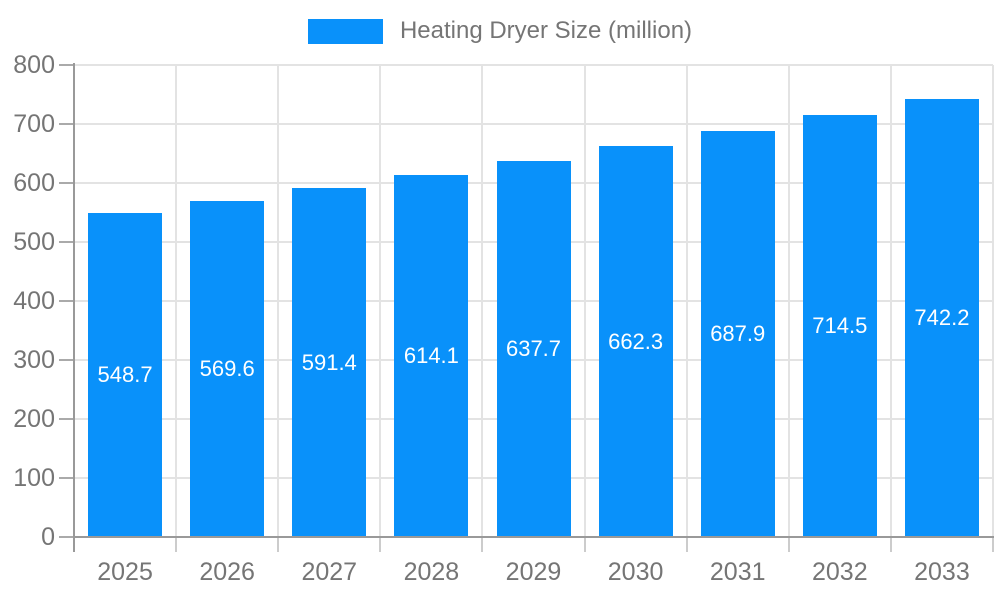  I want to click on x-axis-label: 2031, so click(737, 572).